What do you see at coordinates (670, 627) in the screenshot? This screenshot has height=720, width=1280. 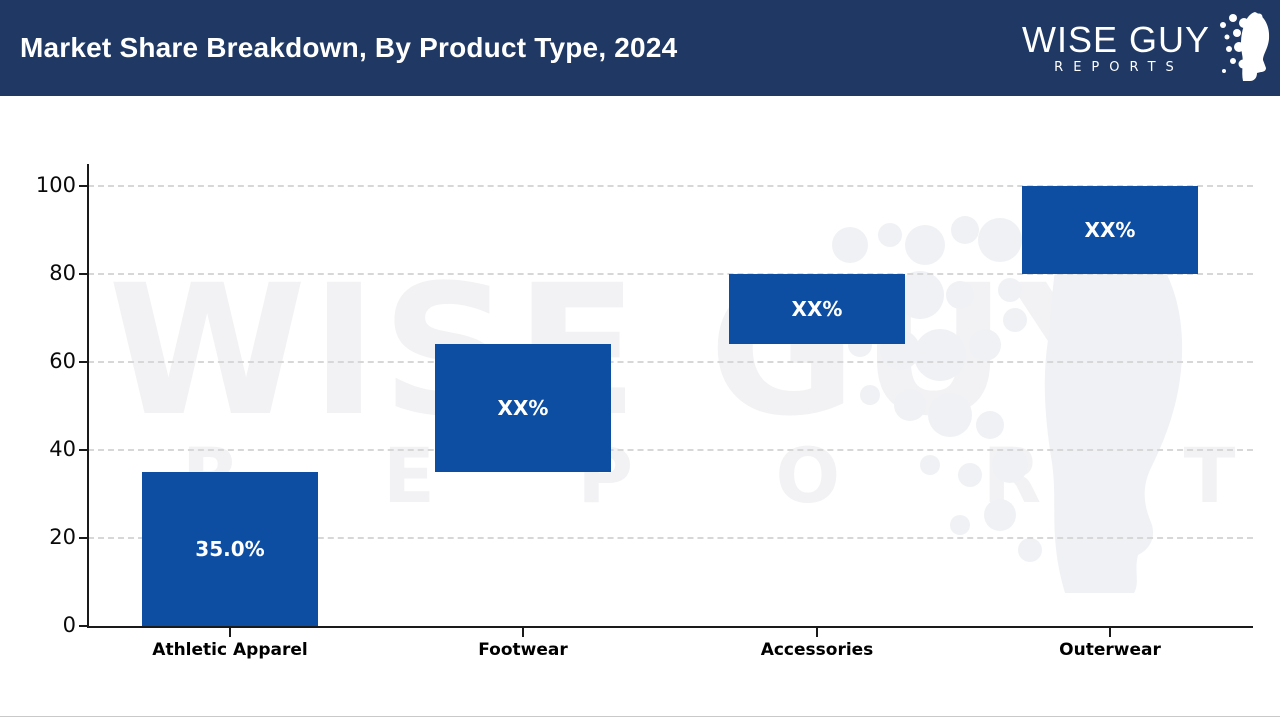 I see `x-axis-line` at bounding box center [670, 627].